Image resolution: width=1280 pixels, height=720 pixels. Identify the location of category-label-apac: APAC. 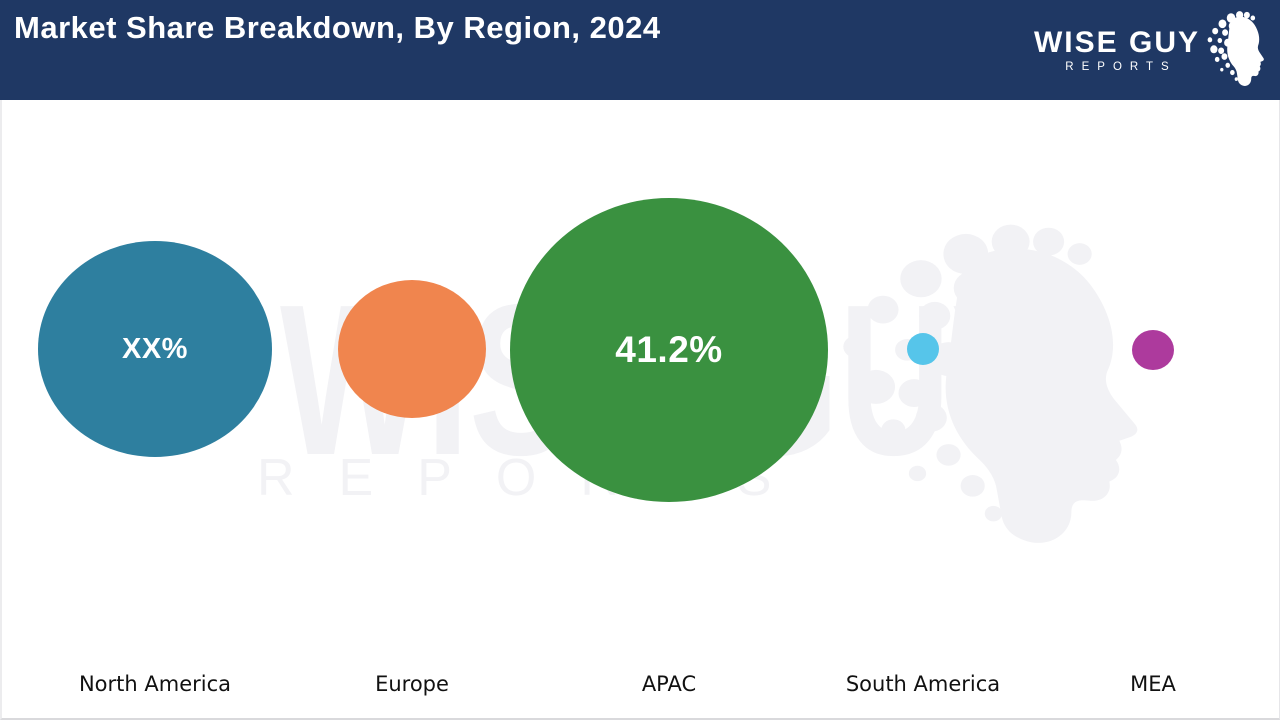
(669, 684).